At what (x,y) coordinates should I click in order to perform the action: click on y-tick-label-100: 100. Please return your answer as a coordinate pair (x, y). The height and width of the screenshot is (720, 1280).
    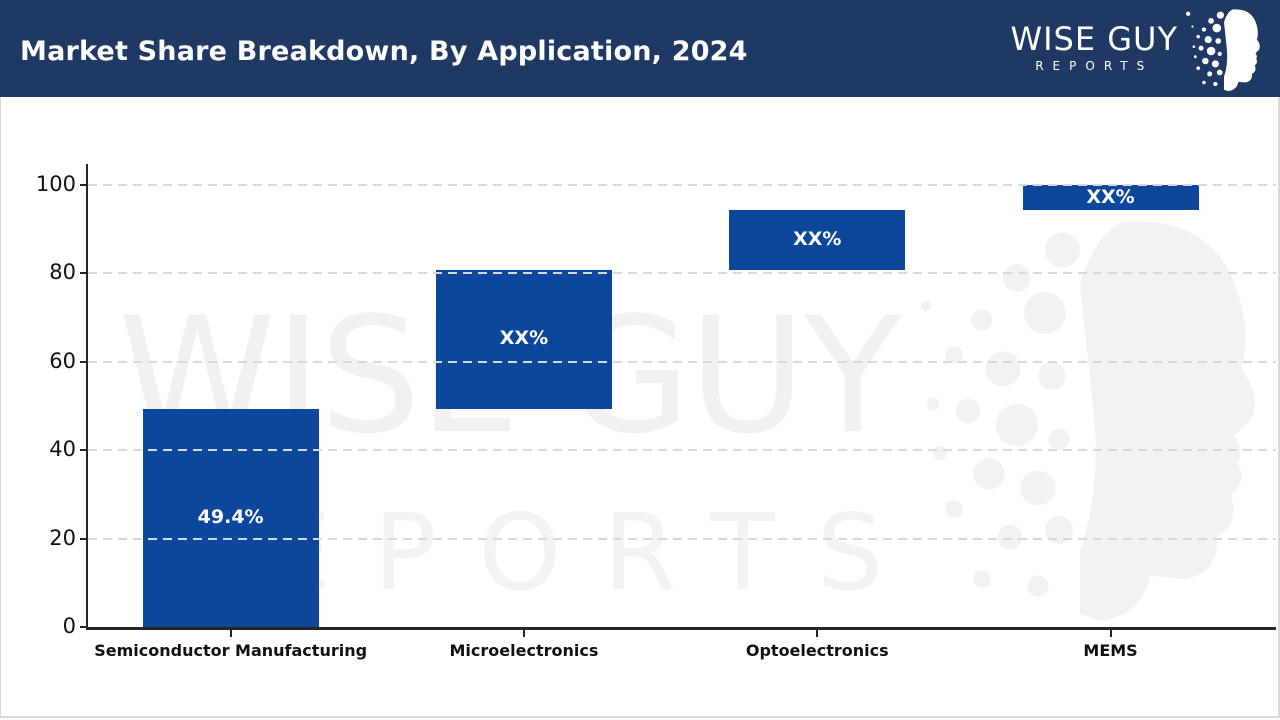
    Looking at the image, I should click on (55, 184).